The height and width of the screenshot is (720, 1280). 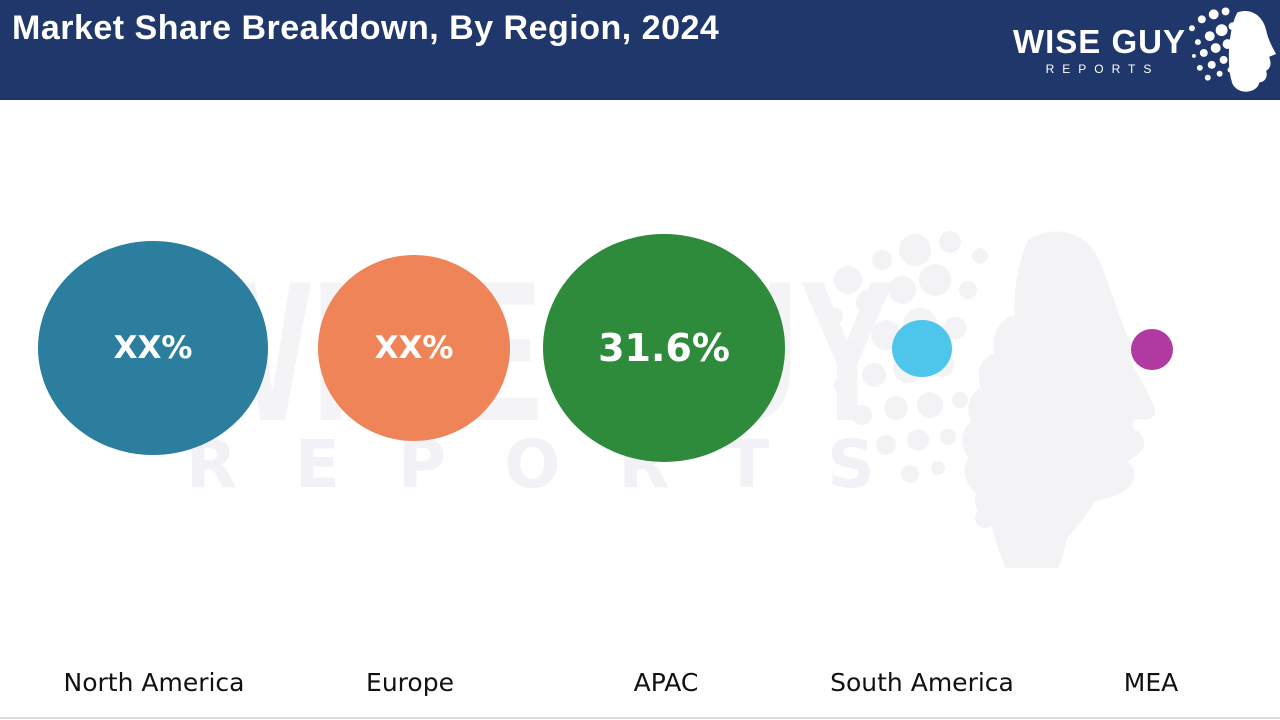 I want to click on region-label-europe: Europe, so click(x=410, y=682).